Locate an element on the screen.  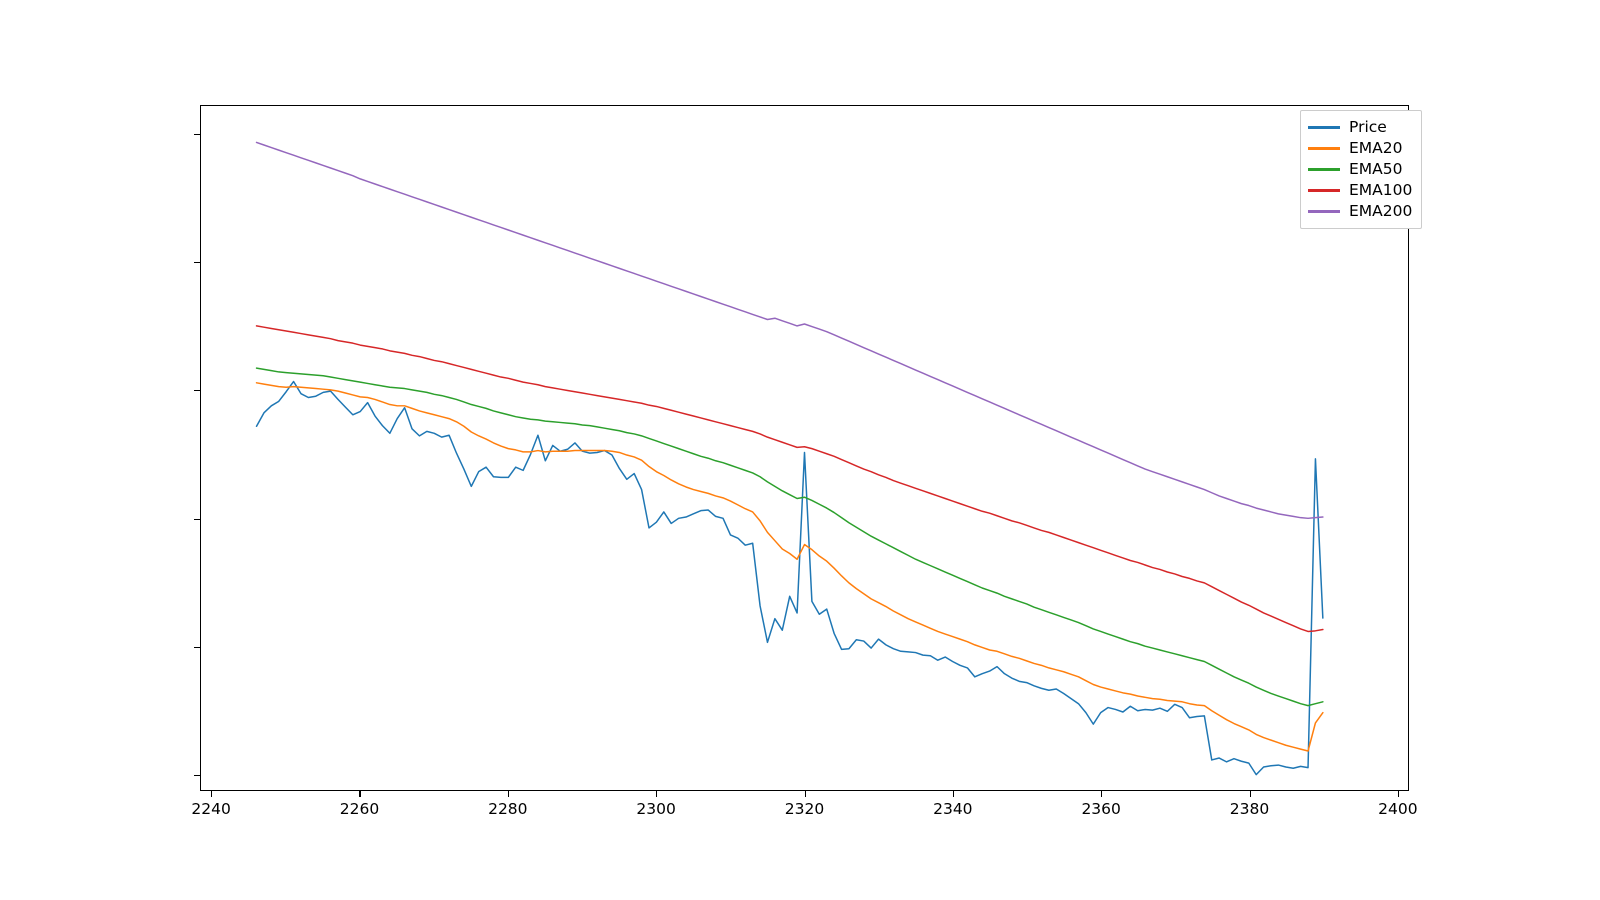
chart-legend: Price EMA20 EMA50 EMA100 EMA200 is located at coordinates (1361, 169).